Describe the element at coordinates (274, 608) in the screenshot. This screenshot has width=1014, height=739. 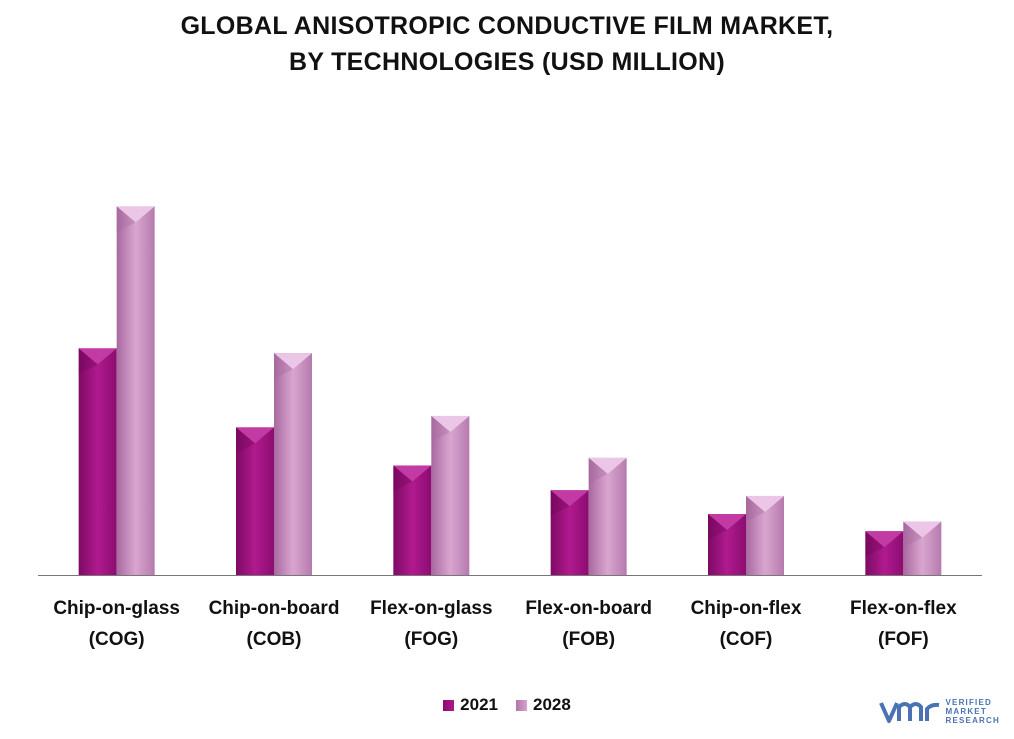
I see `x-tick-label-2-line-1: Chip-on-board` at that location.